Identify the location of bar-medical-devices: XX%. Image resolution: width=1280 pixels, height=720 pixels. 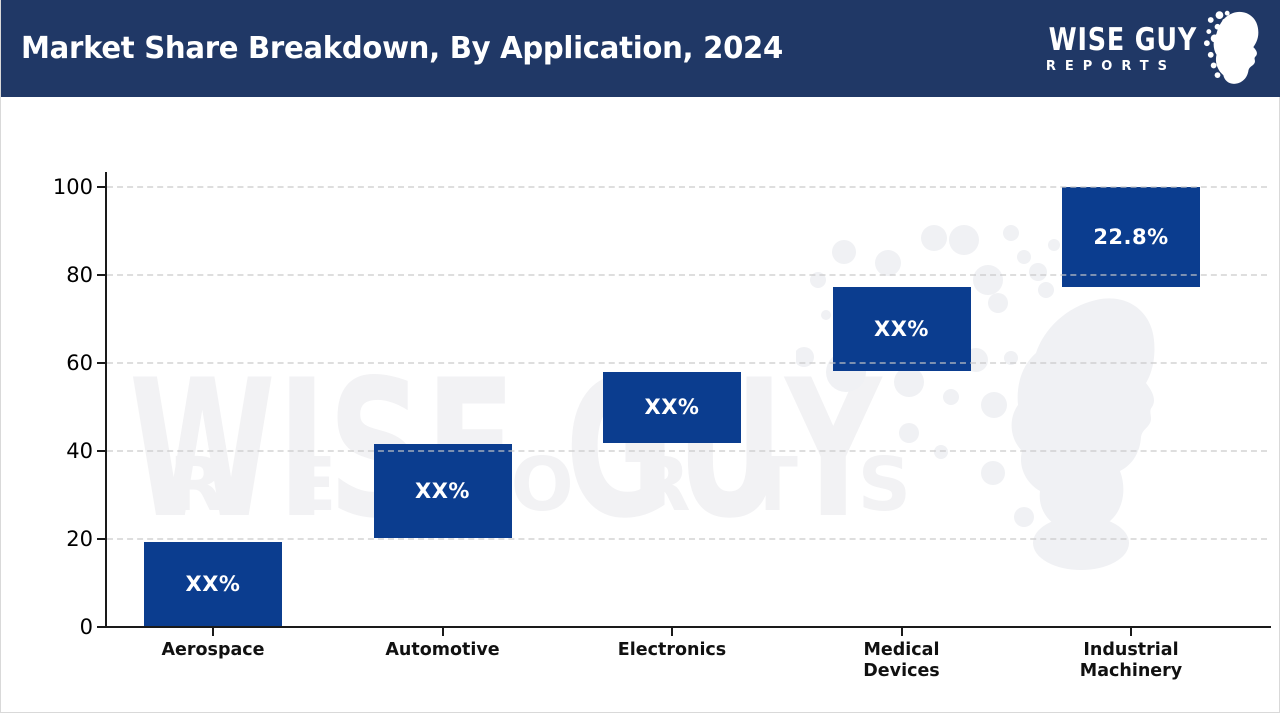
(901, 328).